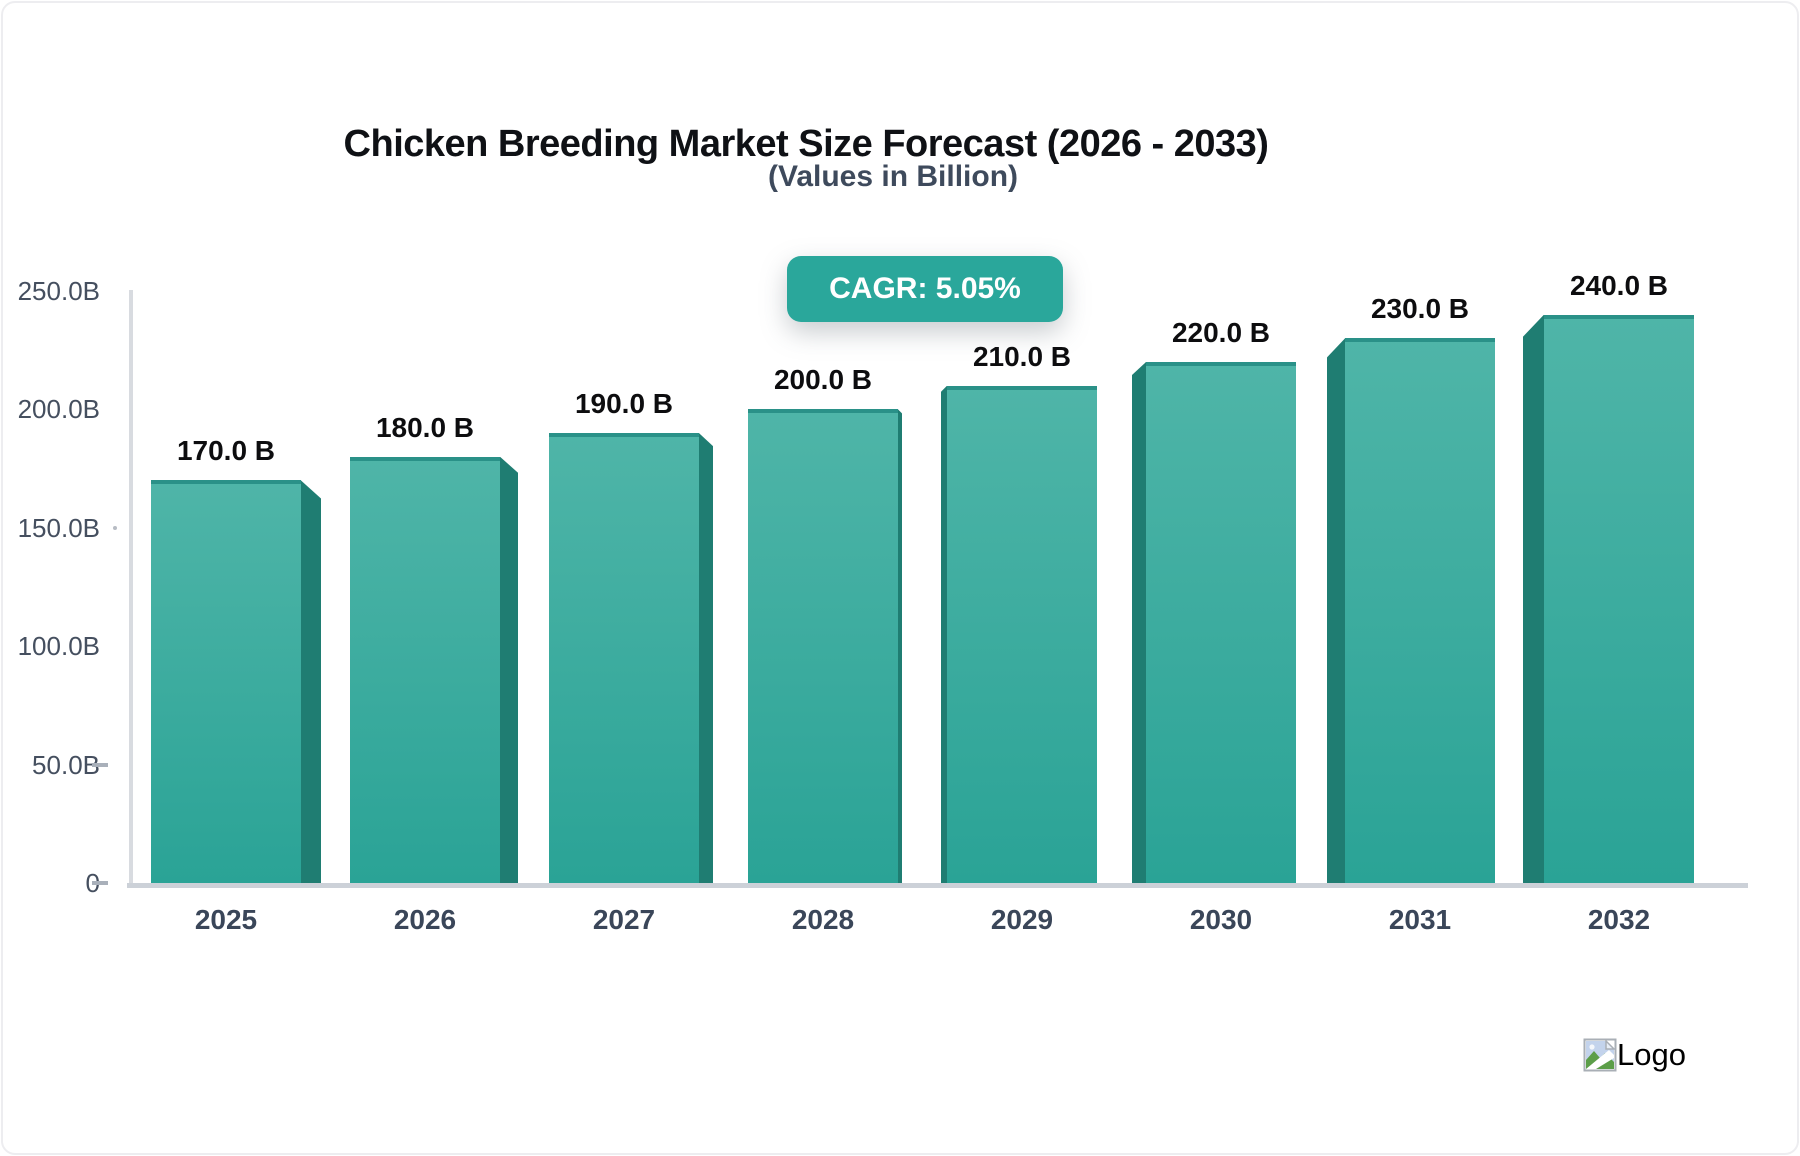 Image resolution: width=1800 pixels, height=1156 pixels. I want to click on bar-value-label: 180.0 B, so click(425, 427).